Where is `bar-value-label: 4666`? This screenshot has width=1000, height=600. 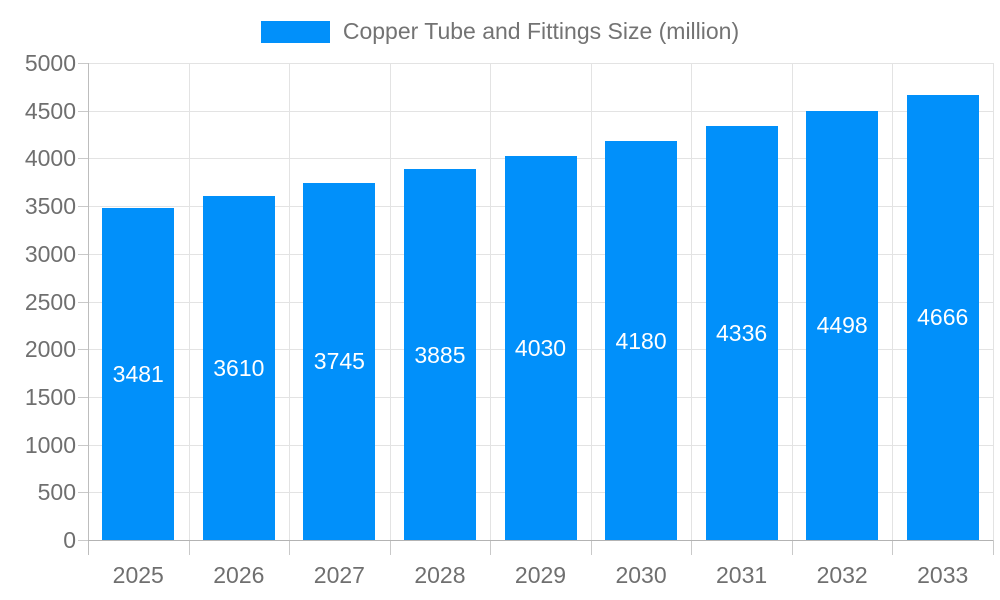 bar-value-label: 4666 is located at coordinates (943, 317).